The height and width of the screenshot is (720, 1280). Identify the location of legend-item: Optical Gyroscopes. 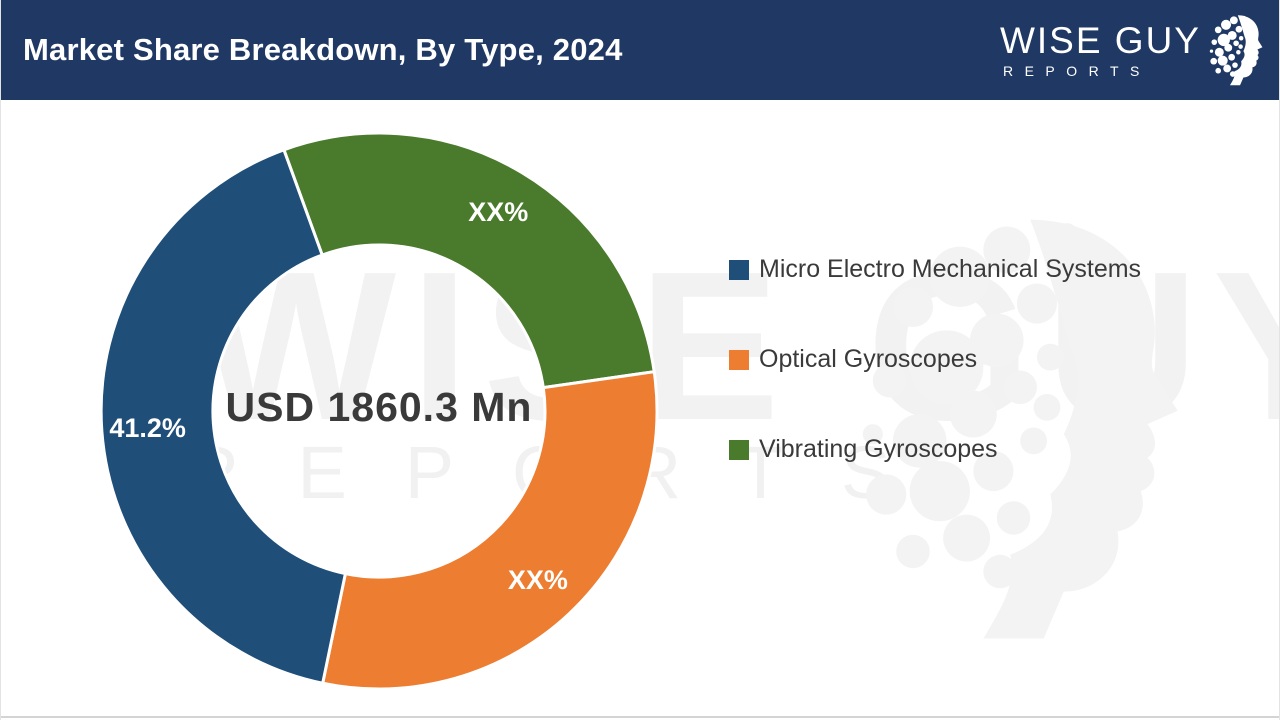
(935, 359).